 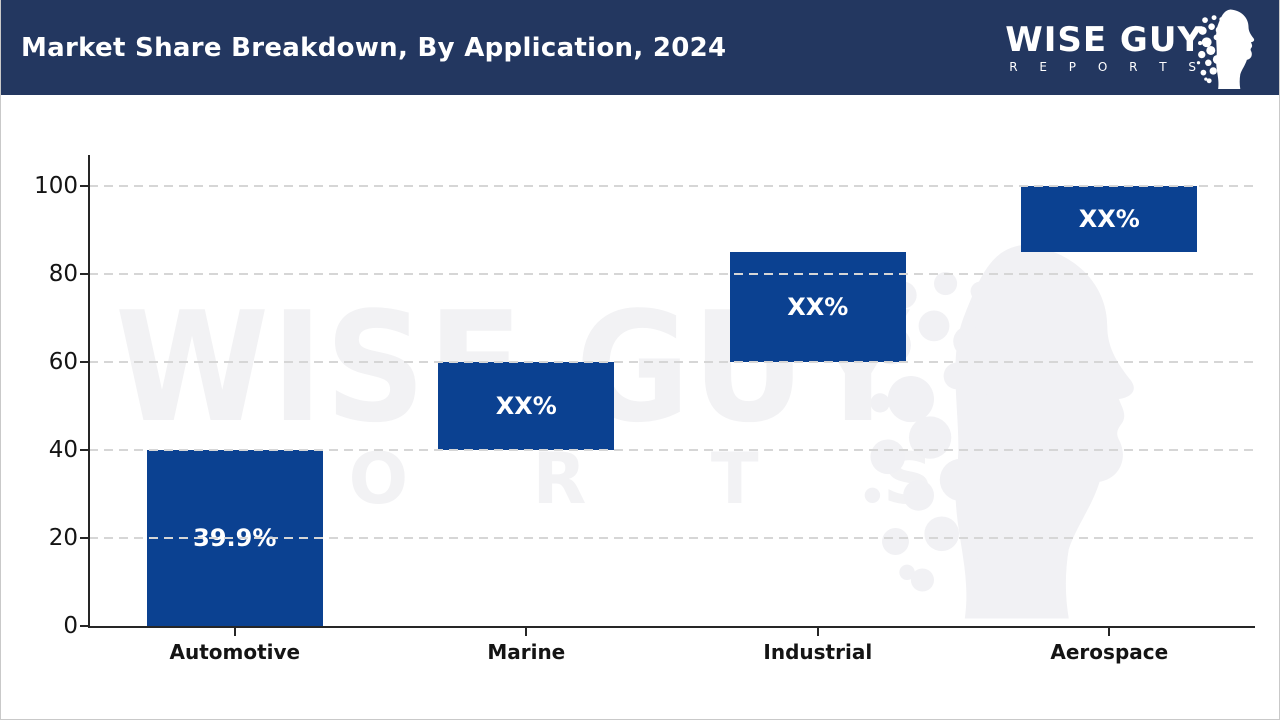 I want to click on bar-aerospace: XX%, so click(x=1109, y=219).